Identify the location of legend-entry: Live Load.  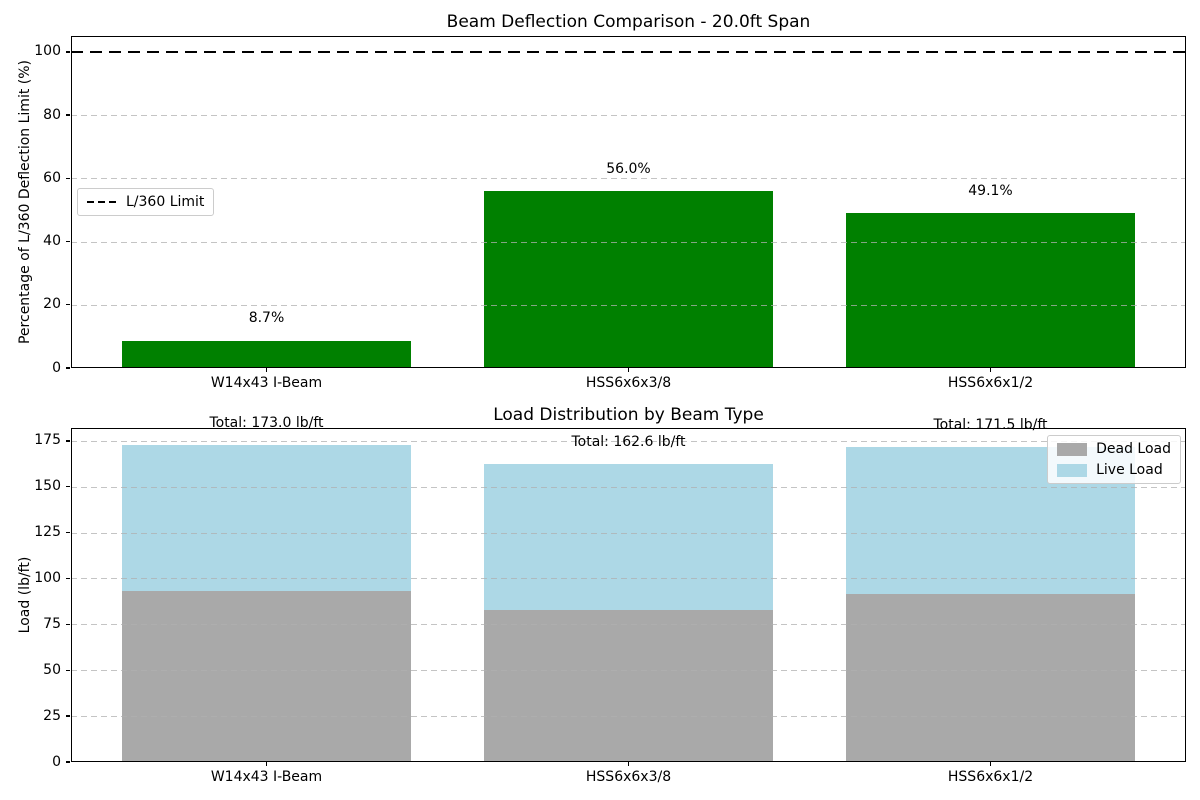
(1114, 470).